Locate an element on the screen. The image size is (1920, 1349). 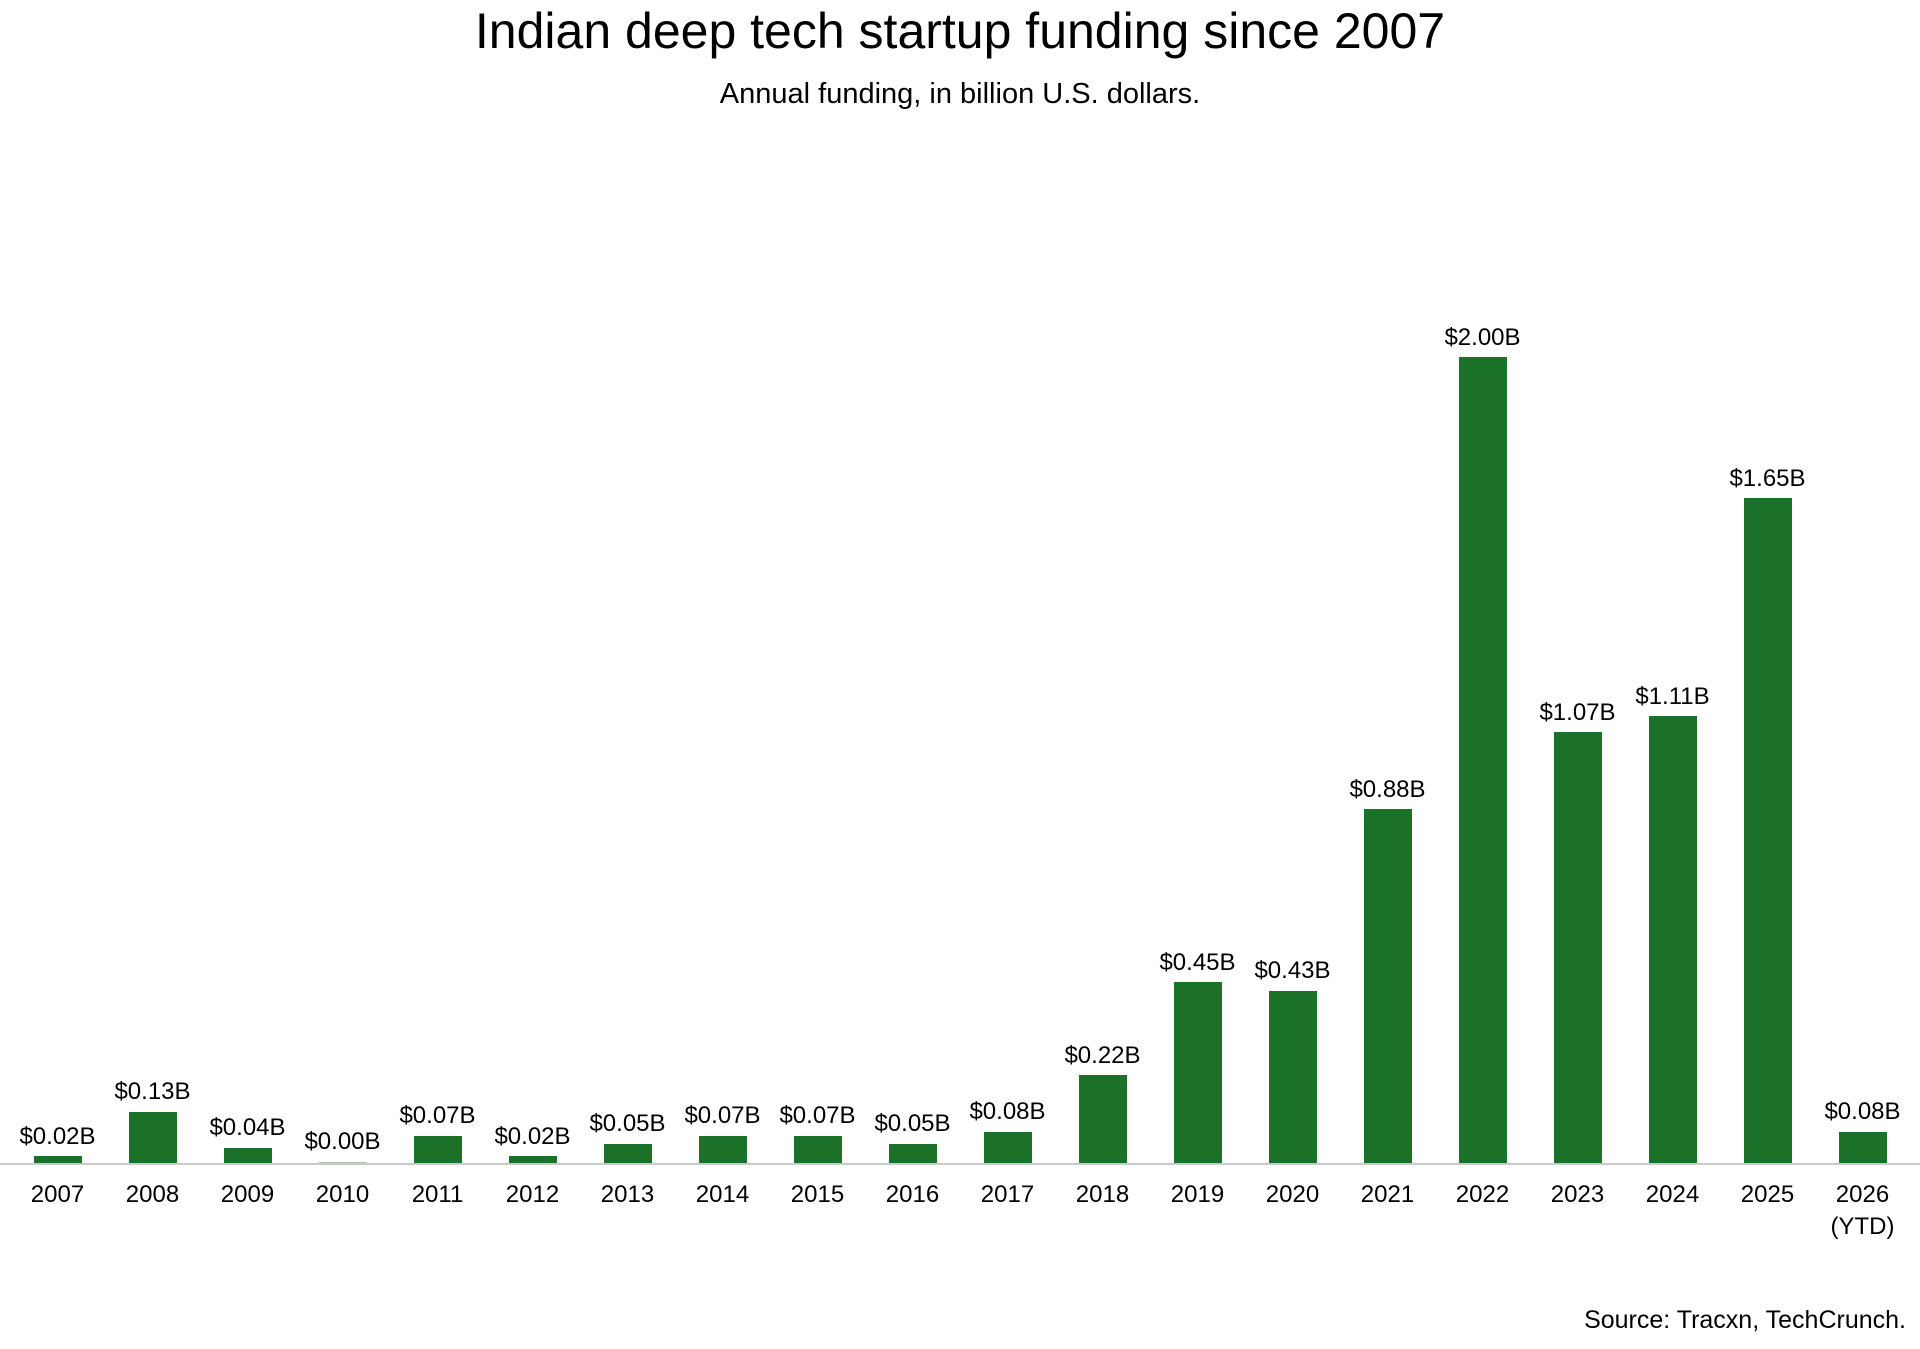
bar-value-label: $0.43B is located at coordinates (1292, 971).